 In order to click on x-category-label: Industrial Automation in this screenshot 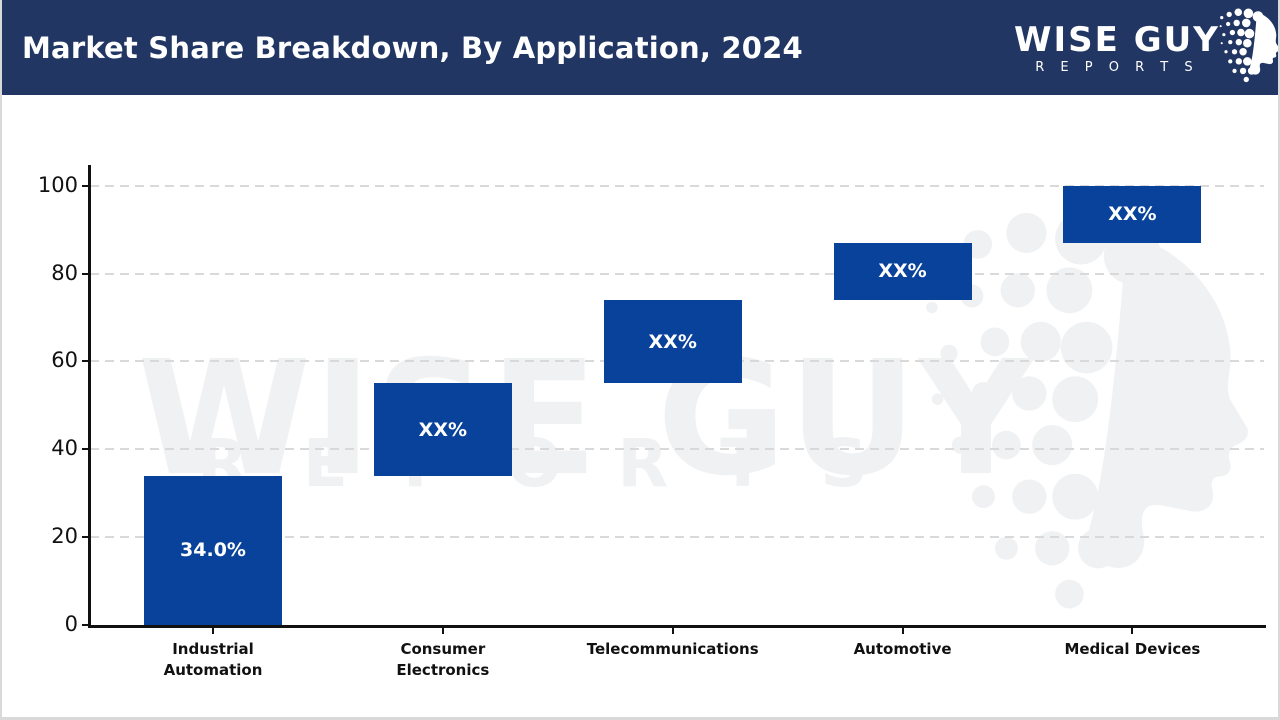, I will do `click(213, 659)`.